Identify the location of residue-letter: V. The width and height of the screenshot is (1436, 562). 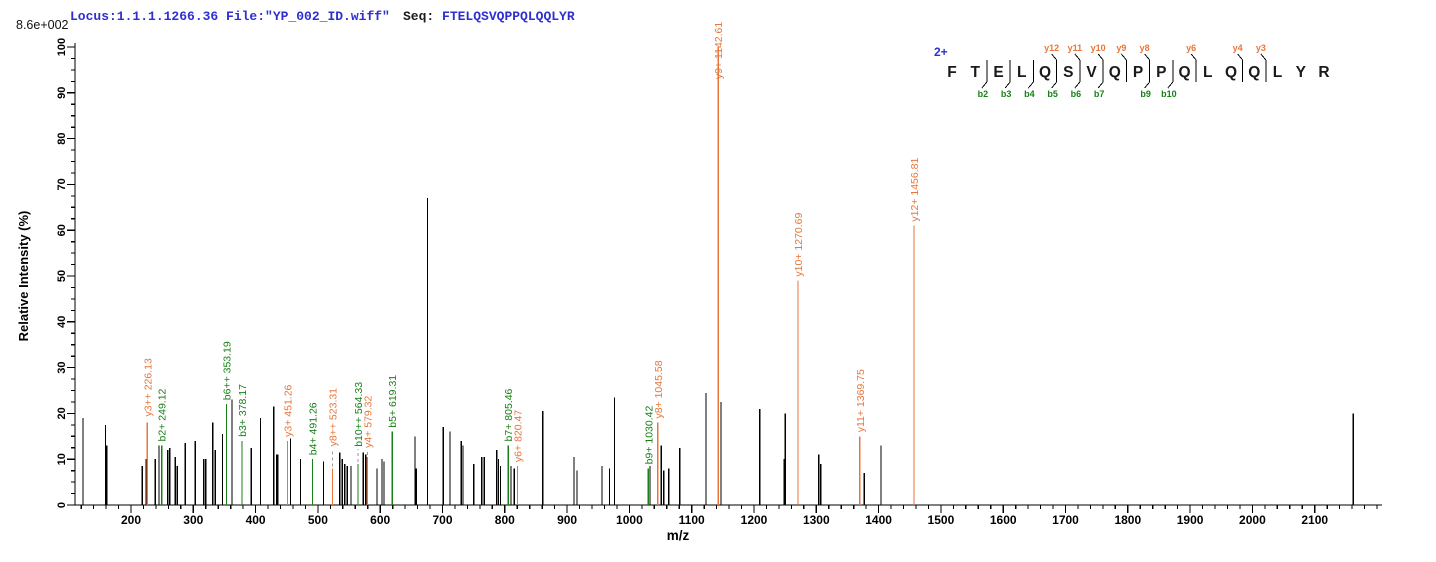
(1091, 72).